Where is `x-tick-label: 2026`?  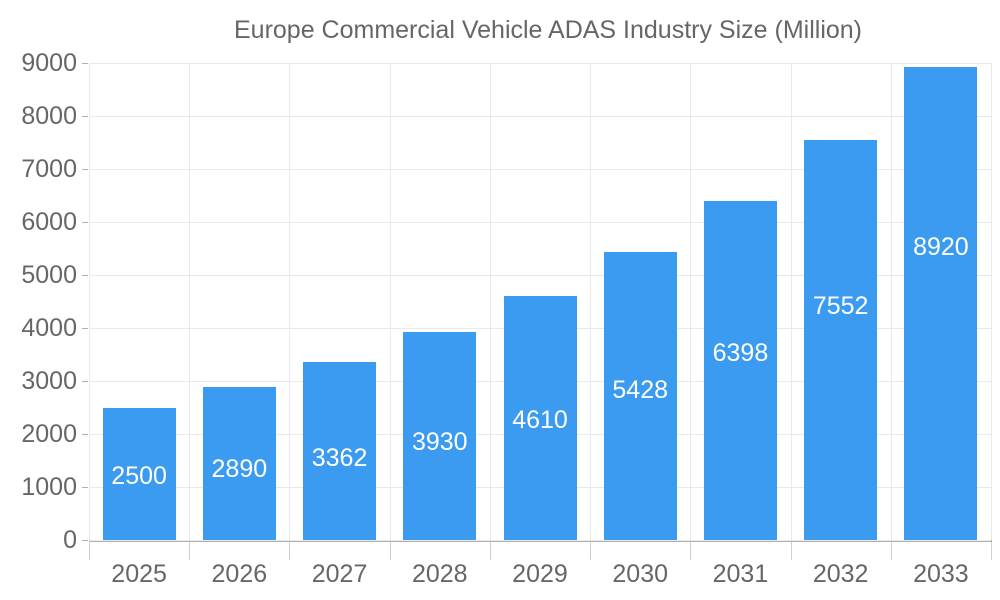
x-tick-label: 2026 is located at coordinates (239, 574).